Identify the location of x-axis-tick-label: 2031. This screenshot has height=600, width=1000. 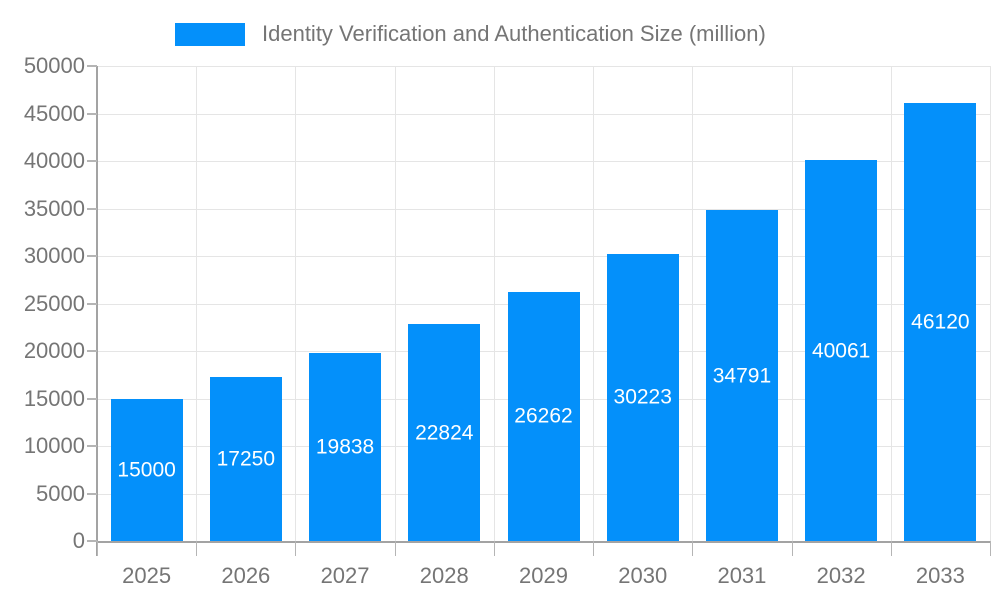
(742, 575).